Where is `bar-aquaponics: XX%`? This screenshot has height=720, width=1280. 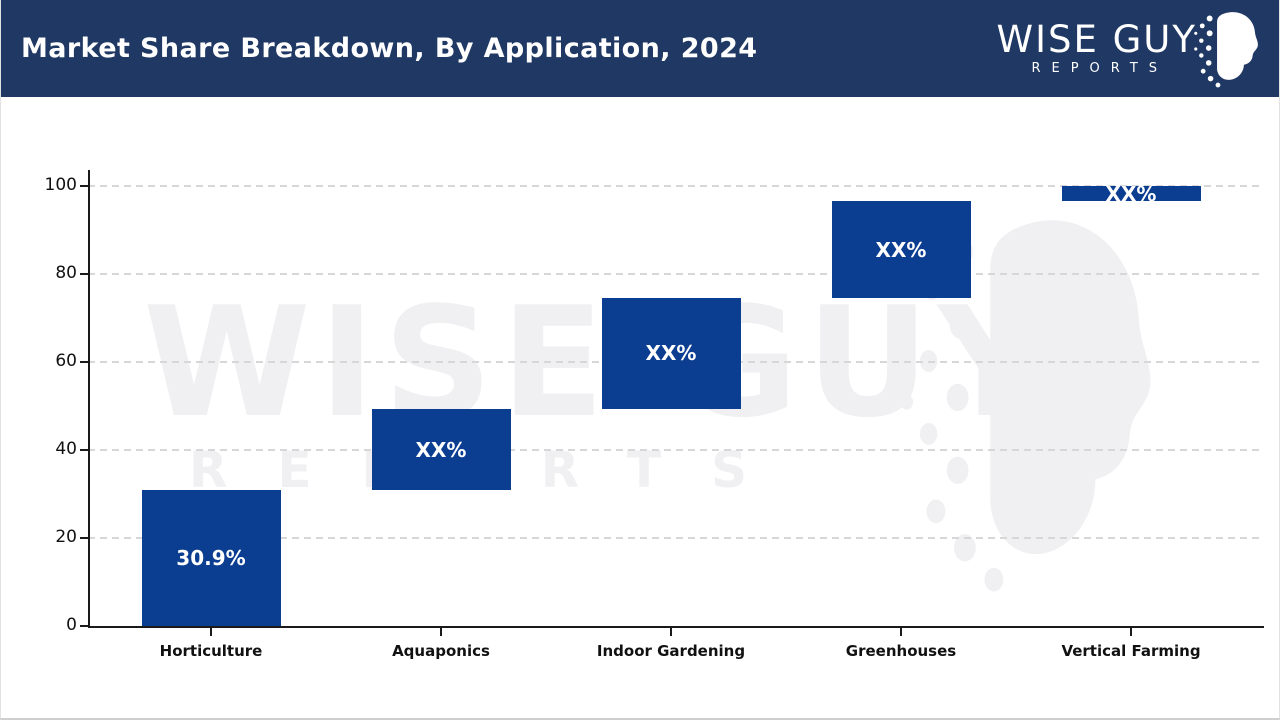
bar-aquaponics: XX% is located at coordinates (441, 450).